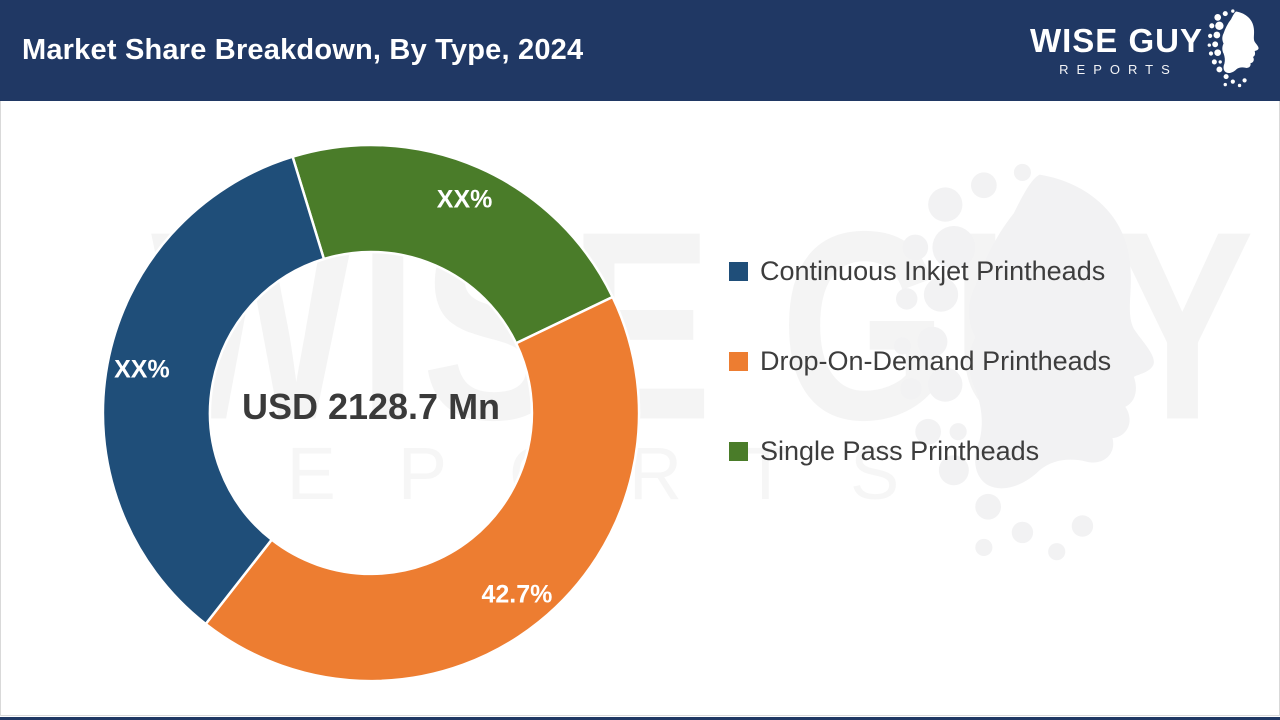 The width and height of the screenshot is (1280, 720). What do you see at coordinates (640, 718) in the screenshot?
I see `footer-bar` at bounding box center [640, 718].